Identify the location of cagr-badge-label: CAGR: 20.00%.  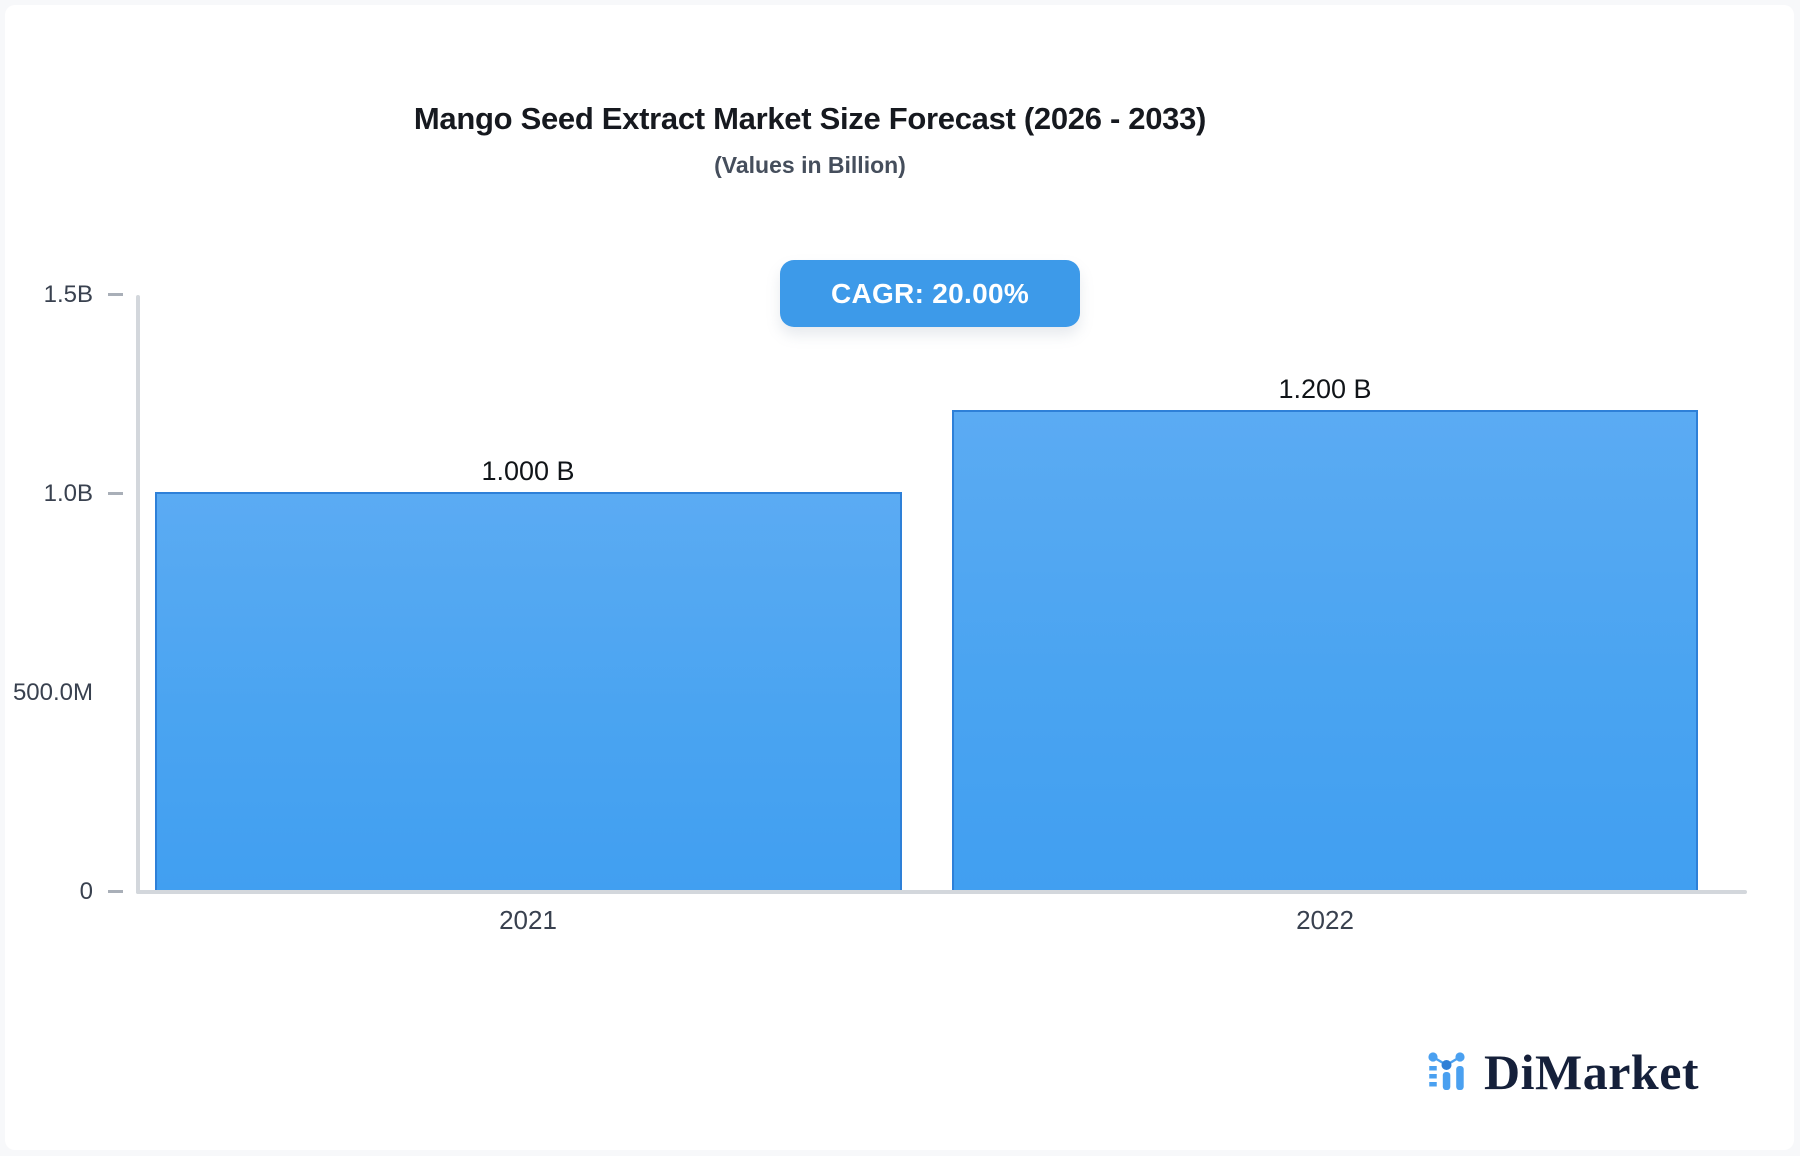
(930, 293).